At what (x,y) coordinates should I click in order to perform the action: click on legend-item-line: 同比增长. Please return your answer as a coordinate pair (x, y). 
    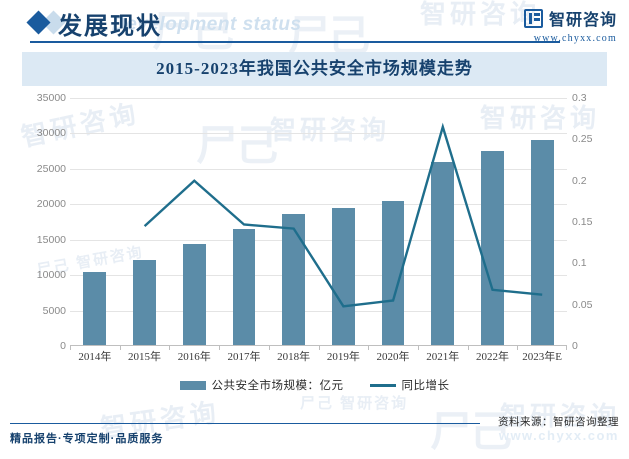
    Looking at the image, I should click on (409, 385).